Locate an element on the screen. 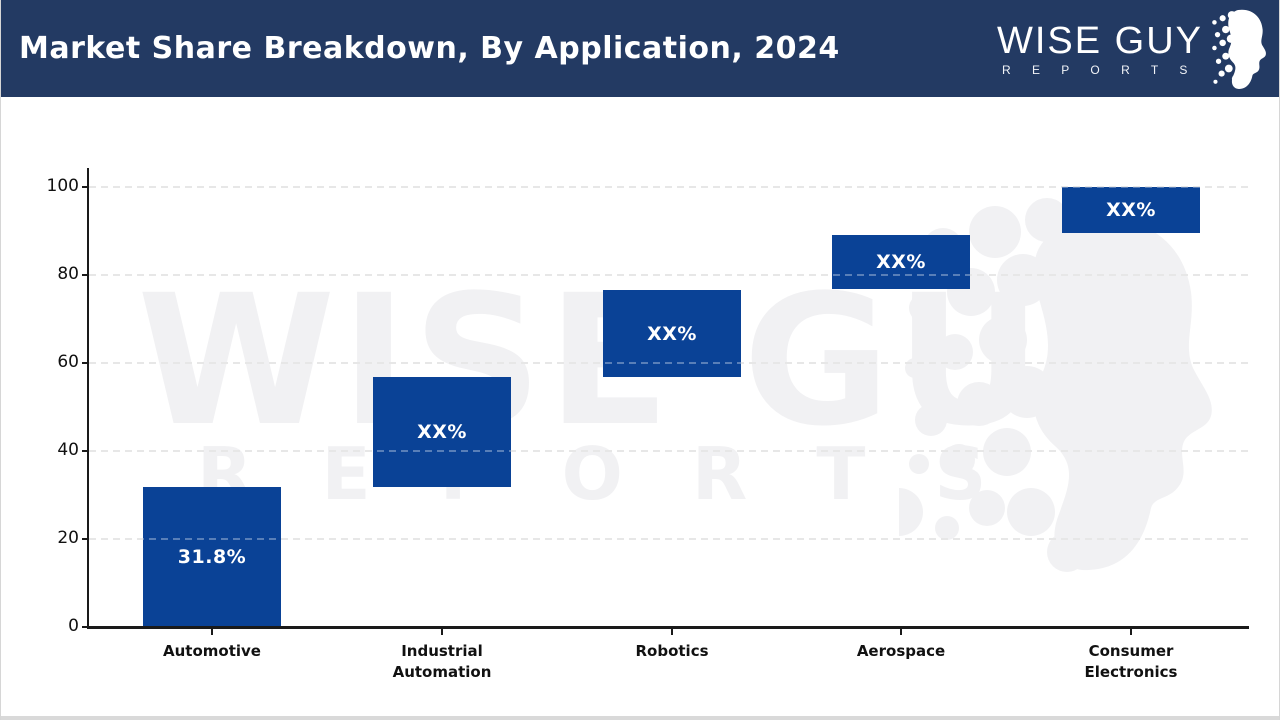  x-axis-category-label: Automotive is located at coordinates (212, 651).